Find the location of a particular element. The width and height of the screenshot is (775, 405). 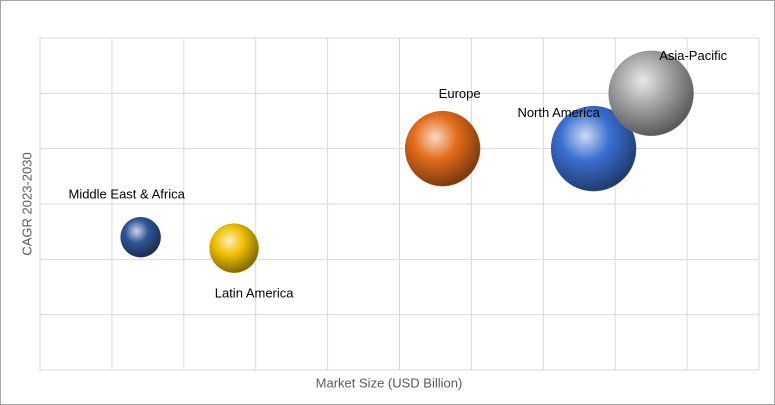

y-axis-title: CAGR 2023-2030 is located at coordinates (26, 203).